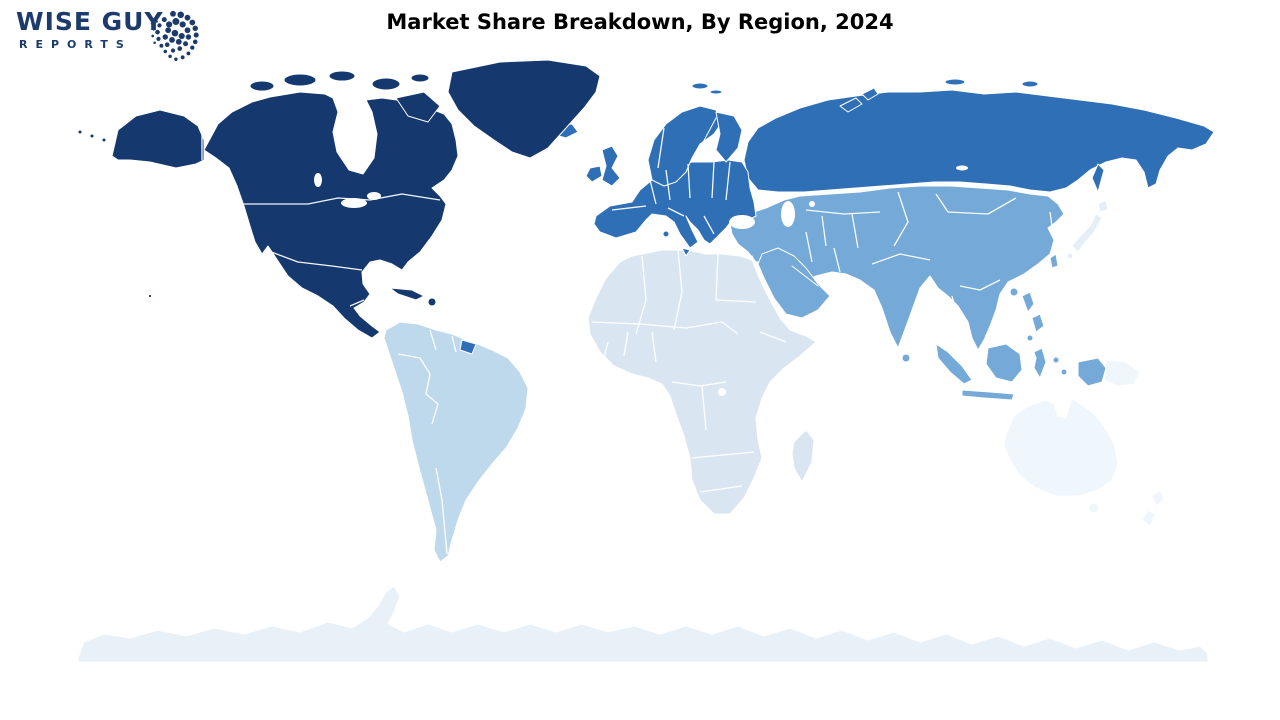 This screenshot has width=1280, height=720. I want to click on country-ireland, so click(594, 174).